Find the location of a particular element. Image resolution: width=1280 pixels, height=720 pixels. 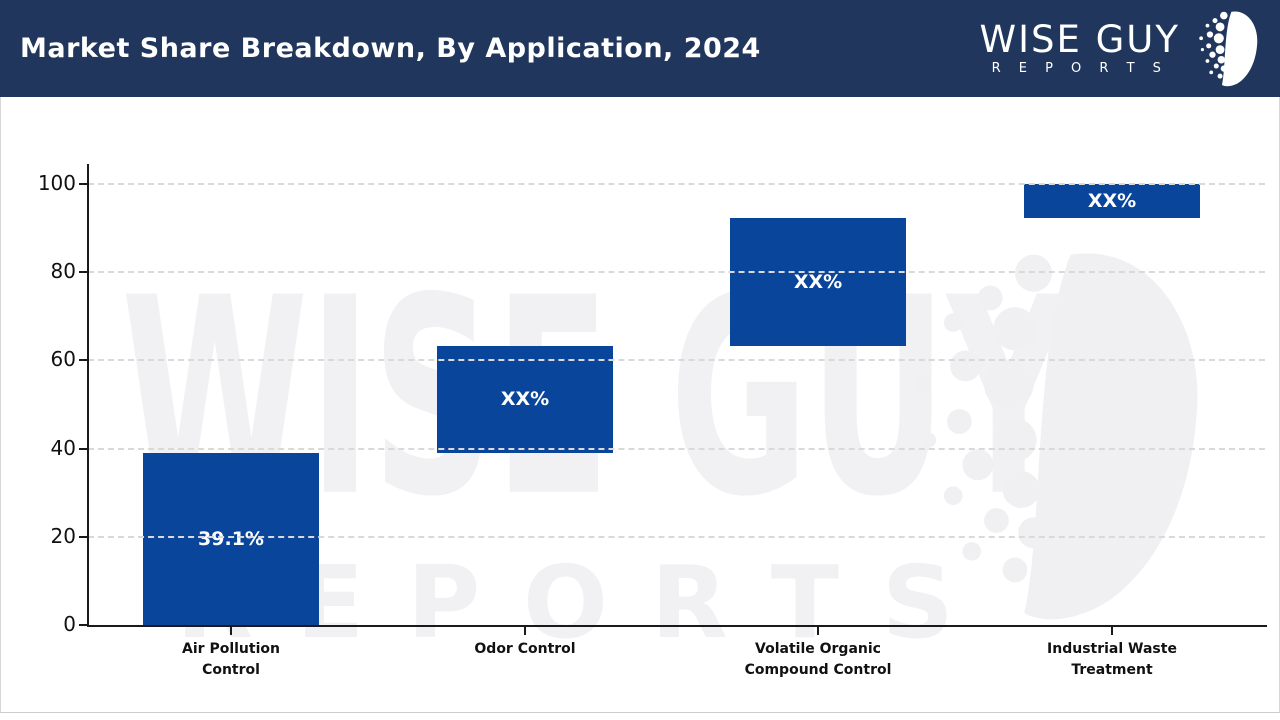

y-tick-label: 0 is located at coordinates (69, 624).